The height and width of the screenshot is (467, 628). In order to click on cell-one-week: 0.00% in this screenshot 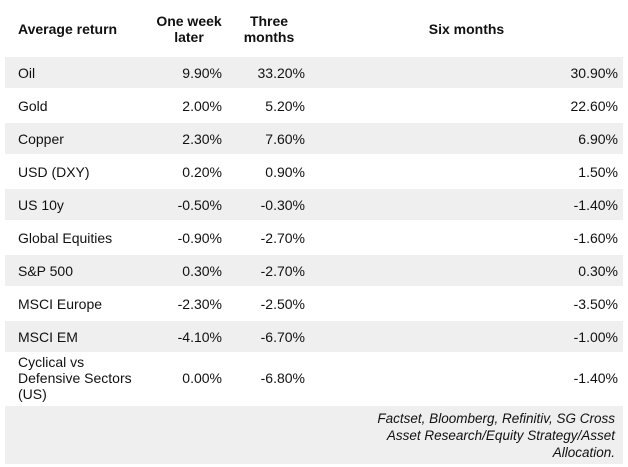, I will do `click(202, 378)`.